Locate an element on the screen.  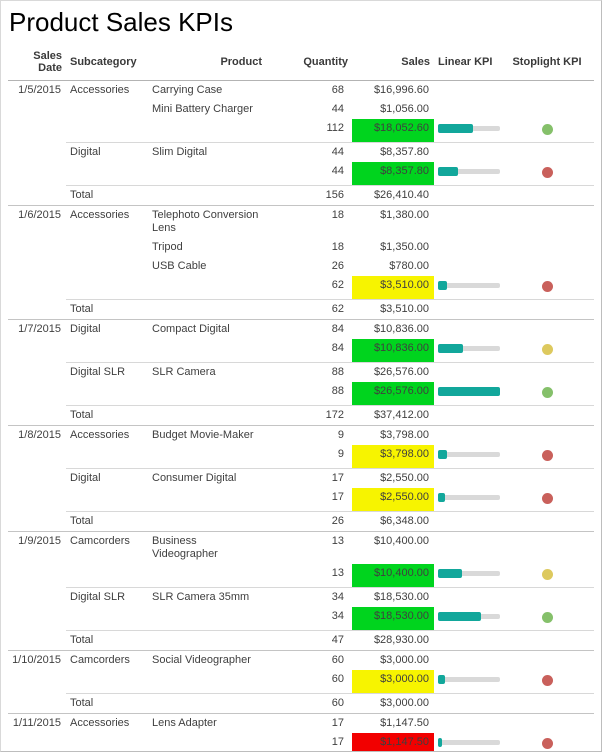
product-cell: Carrying Case is located at coordinates (207, 91).